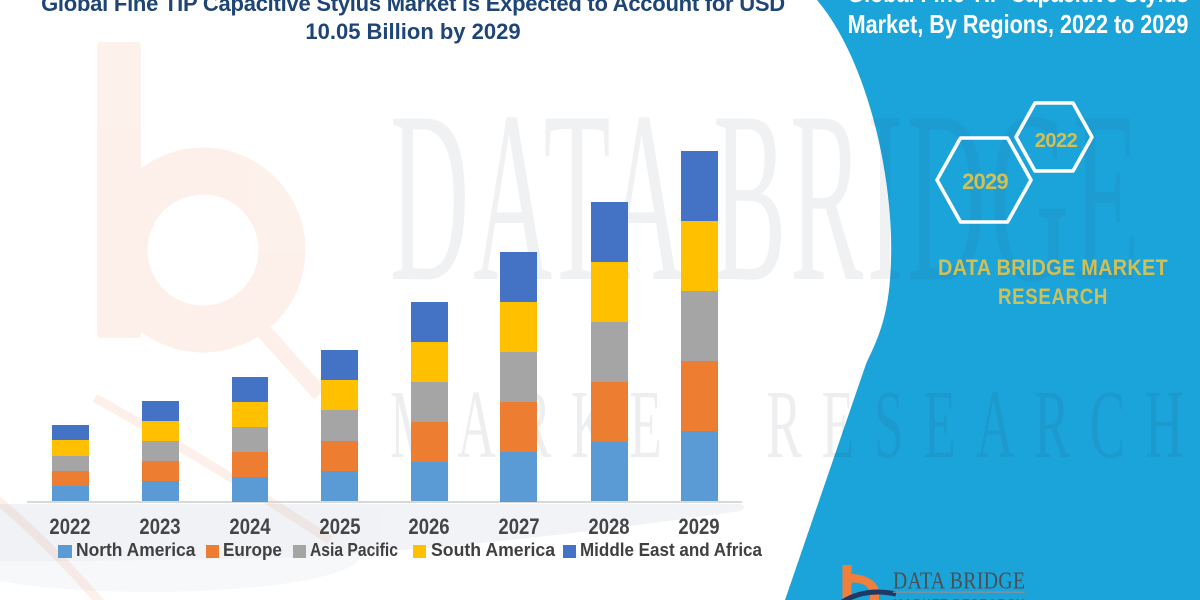  I want to click on svg-text: DATA BRIDGE, so click(959, 580).